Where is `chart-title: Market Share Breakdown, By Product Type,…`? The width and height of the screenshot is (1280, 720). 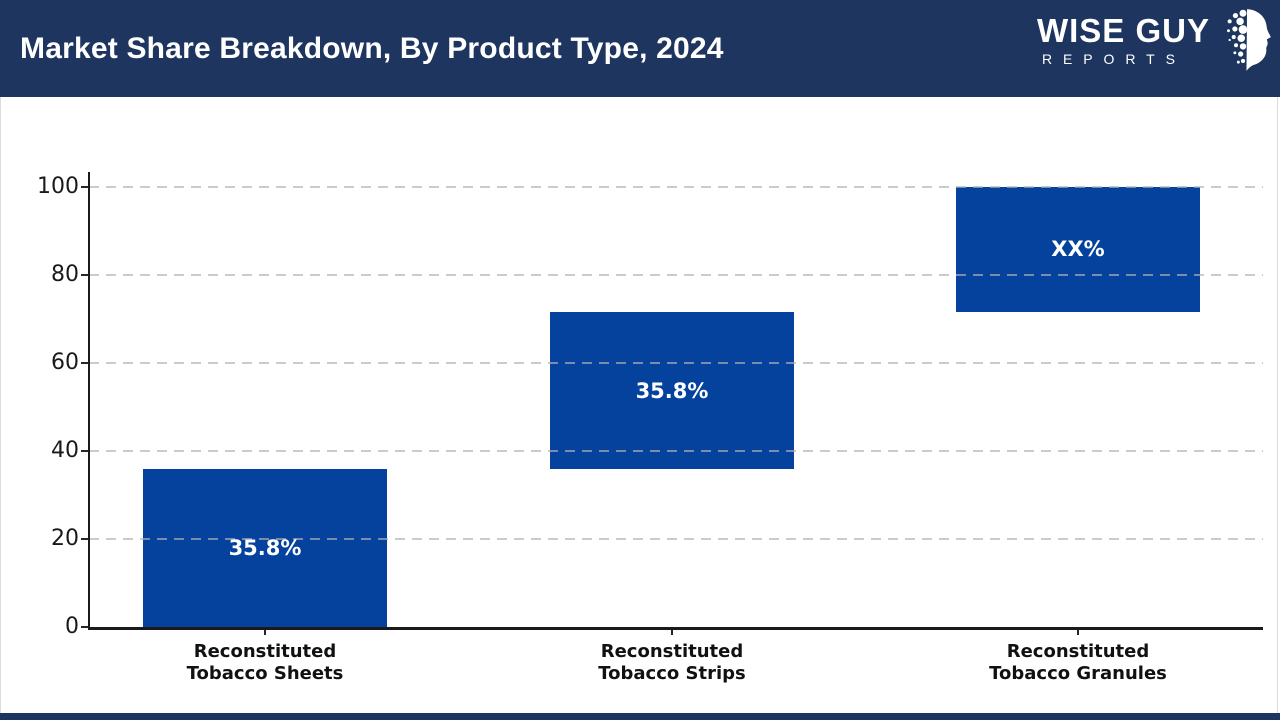
chart-title: Market Share Breakdown, By Product Type,… is located at coordinates (372, 48).